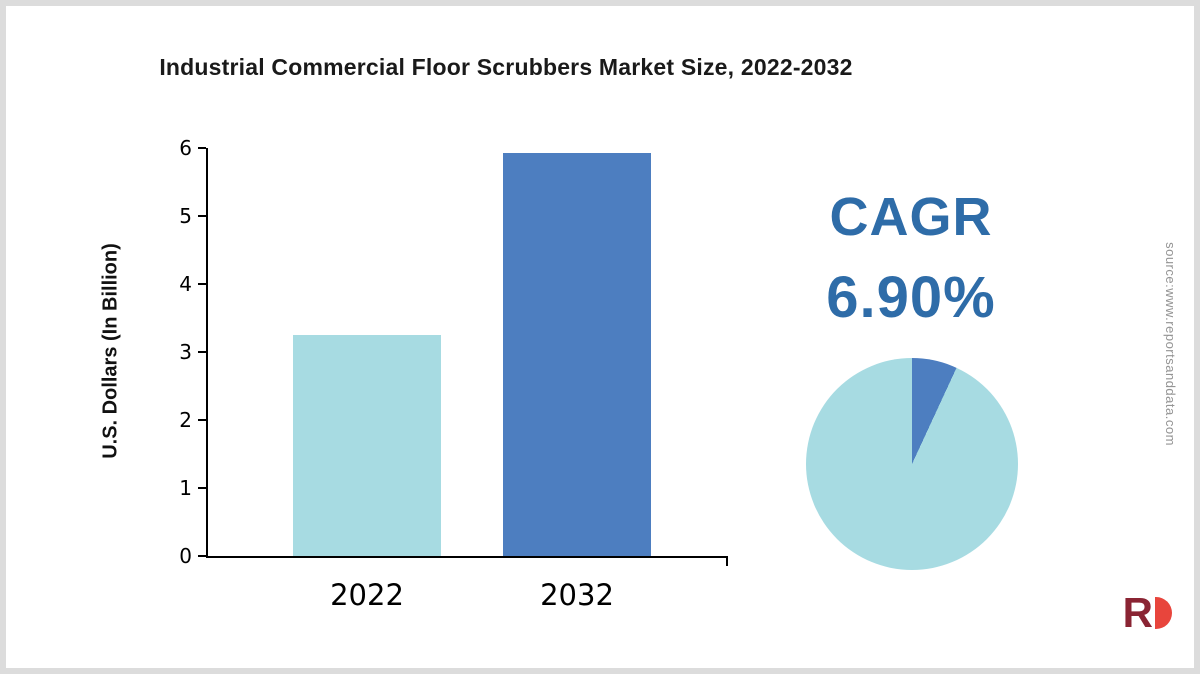  What do you see at coordinates (185, 216) in the screenshot?
I see `y-tick-label: 5` at bounding box center [185, 216].